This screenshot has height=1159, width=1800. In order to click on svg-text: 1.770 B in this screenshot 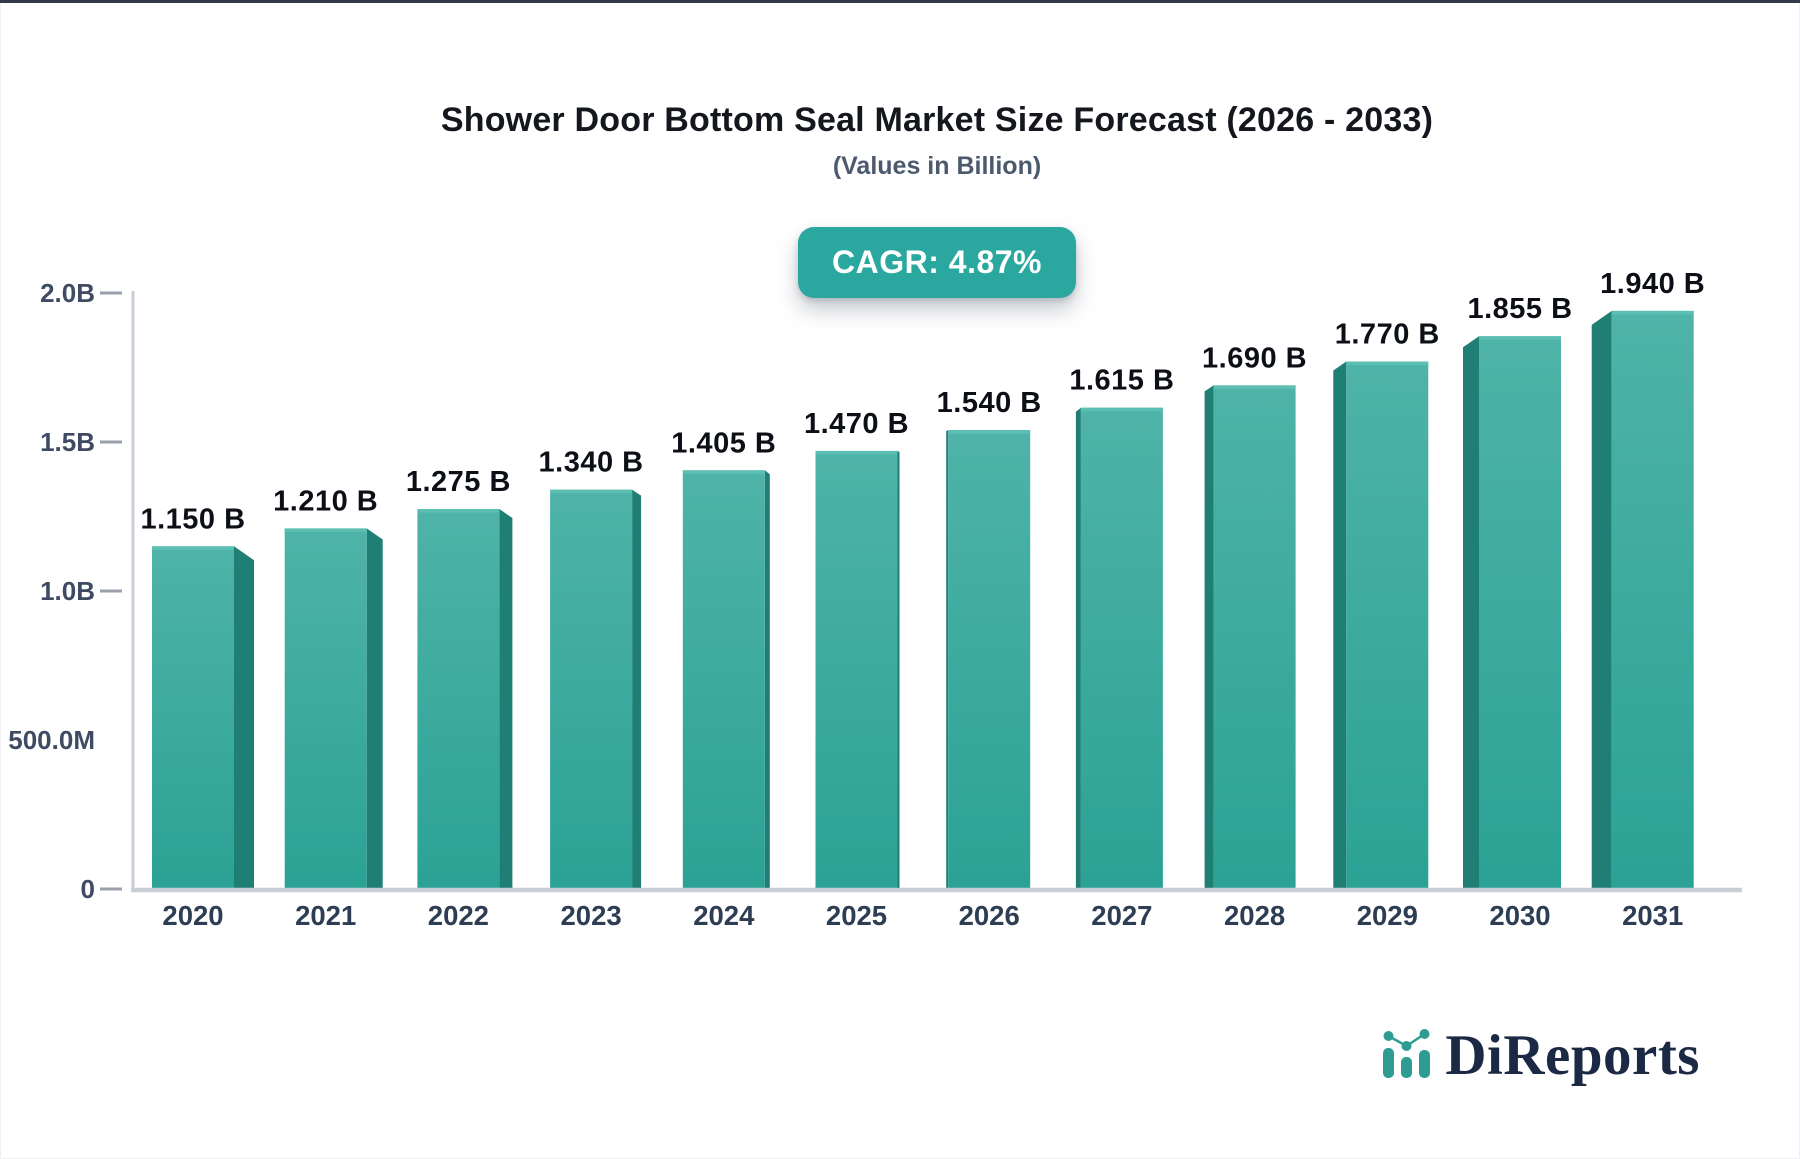, I will do `click(1387, 335)`.